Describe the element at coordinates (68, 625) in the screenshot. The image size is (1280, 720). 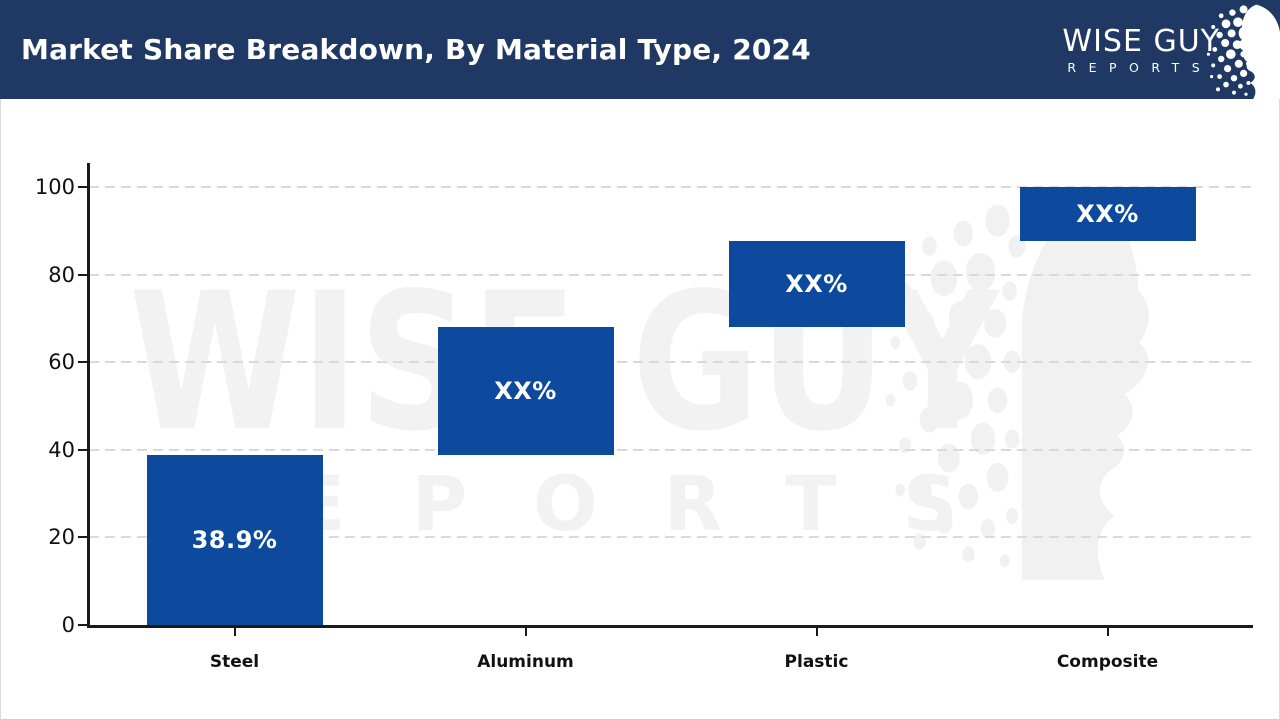
I see `y-tick-label: 0` at that location.